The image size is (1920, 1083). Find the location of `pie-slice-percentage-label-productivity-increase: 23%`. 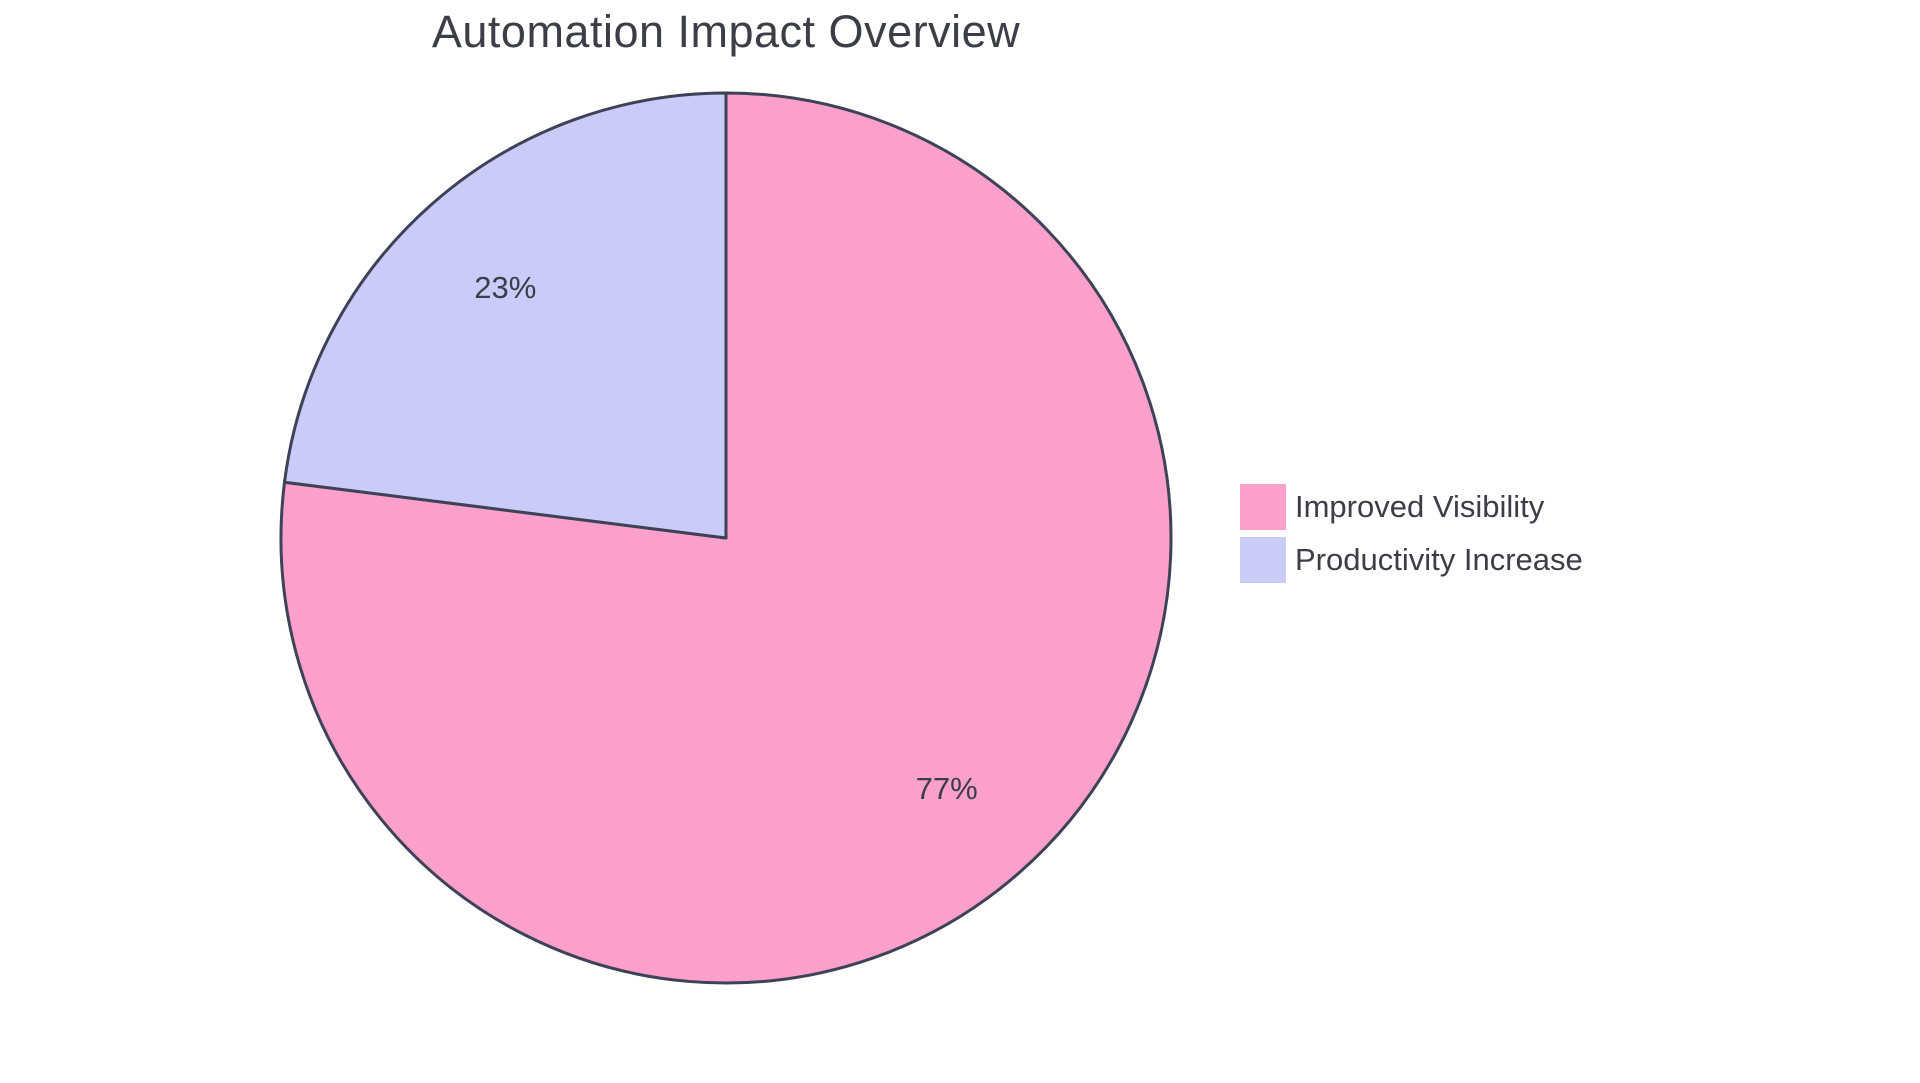

pie-slice-percentage-label-productivity-increase: 23% is located at coordinates (505, 287).